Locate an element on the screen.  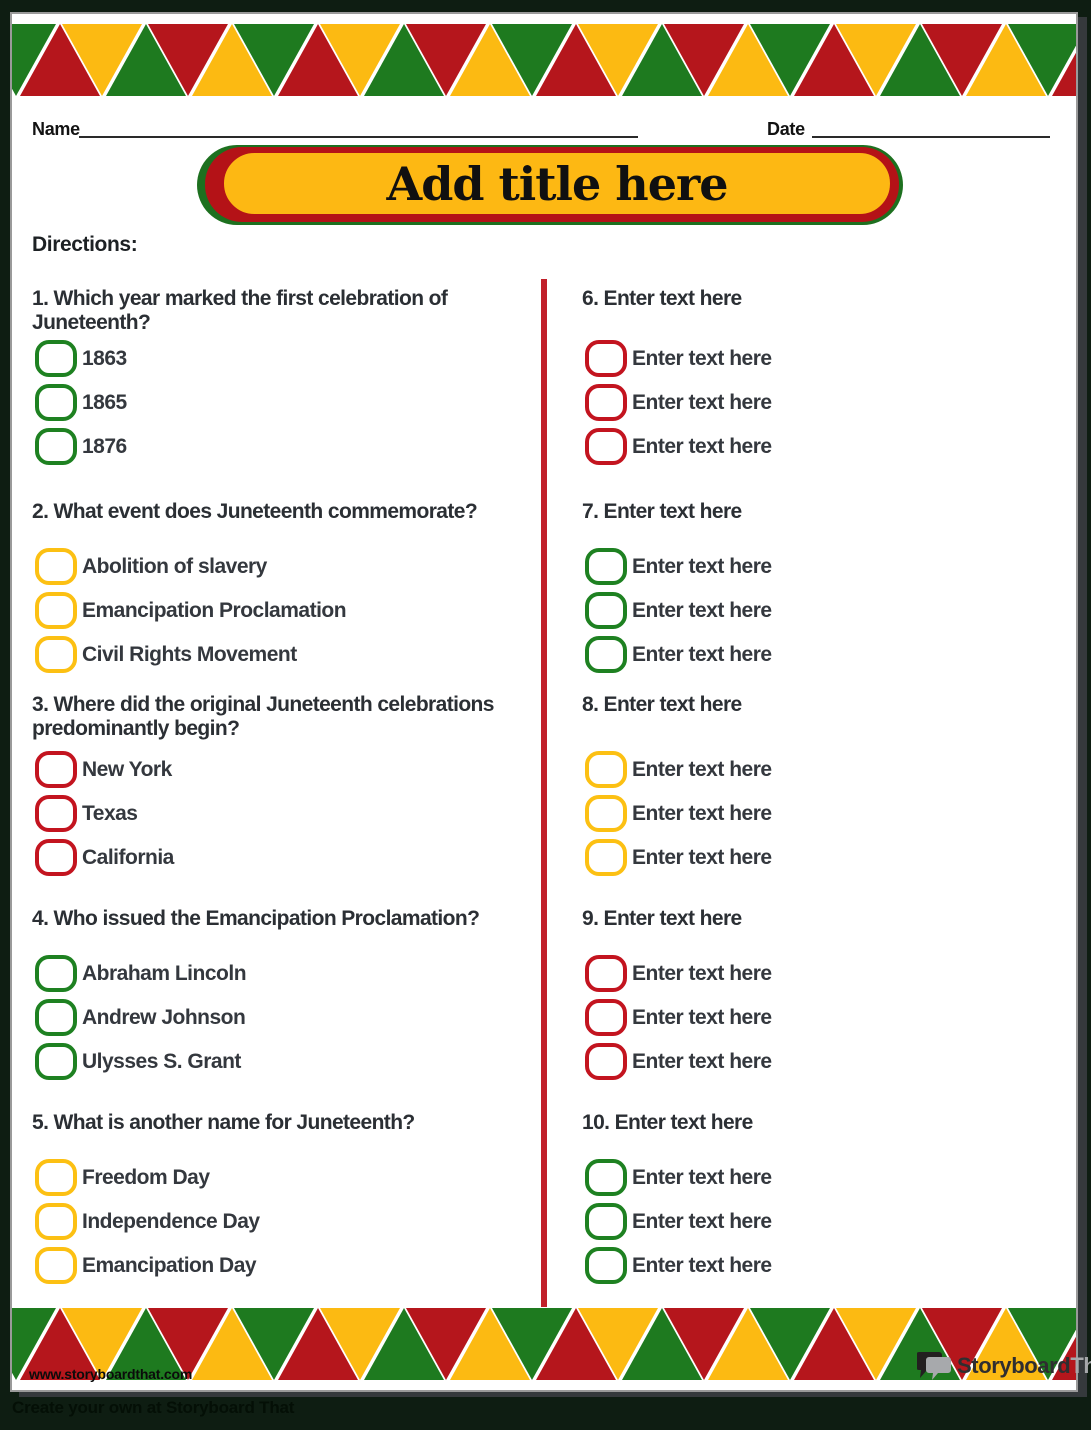
option-label: Freedom Day is located at coordinates (146, 1177).